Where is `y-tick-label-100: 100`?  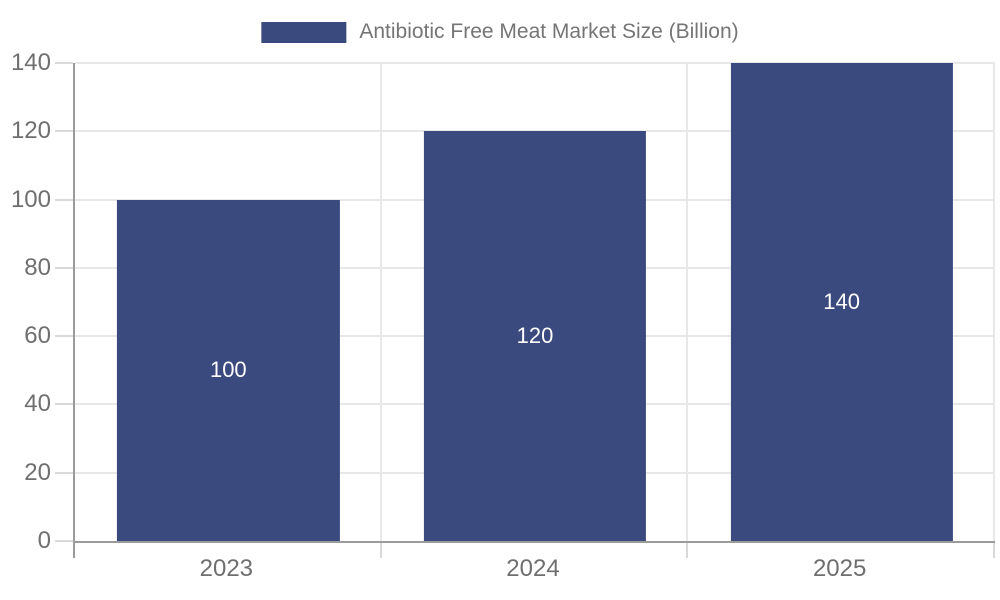 y-tick-label-100: 100 is located at coordinates (30, 199).